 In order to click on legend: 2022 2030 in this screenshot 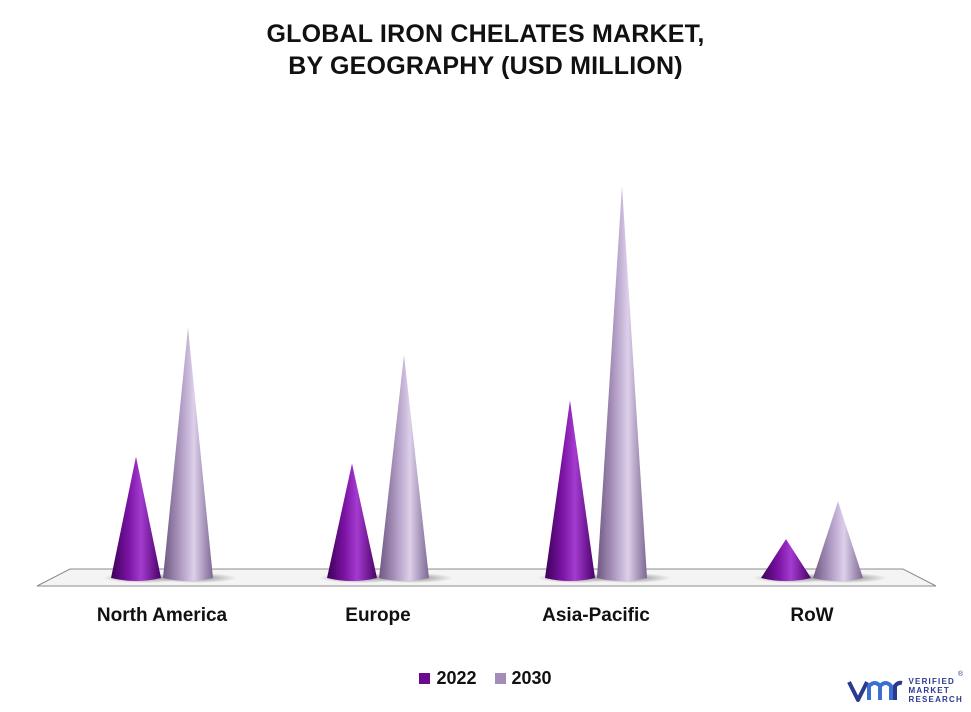, I will do `click(485, 678)`.